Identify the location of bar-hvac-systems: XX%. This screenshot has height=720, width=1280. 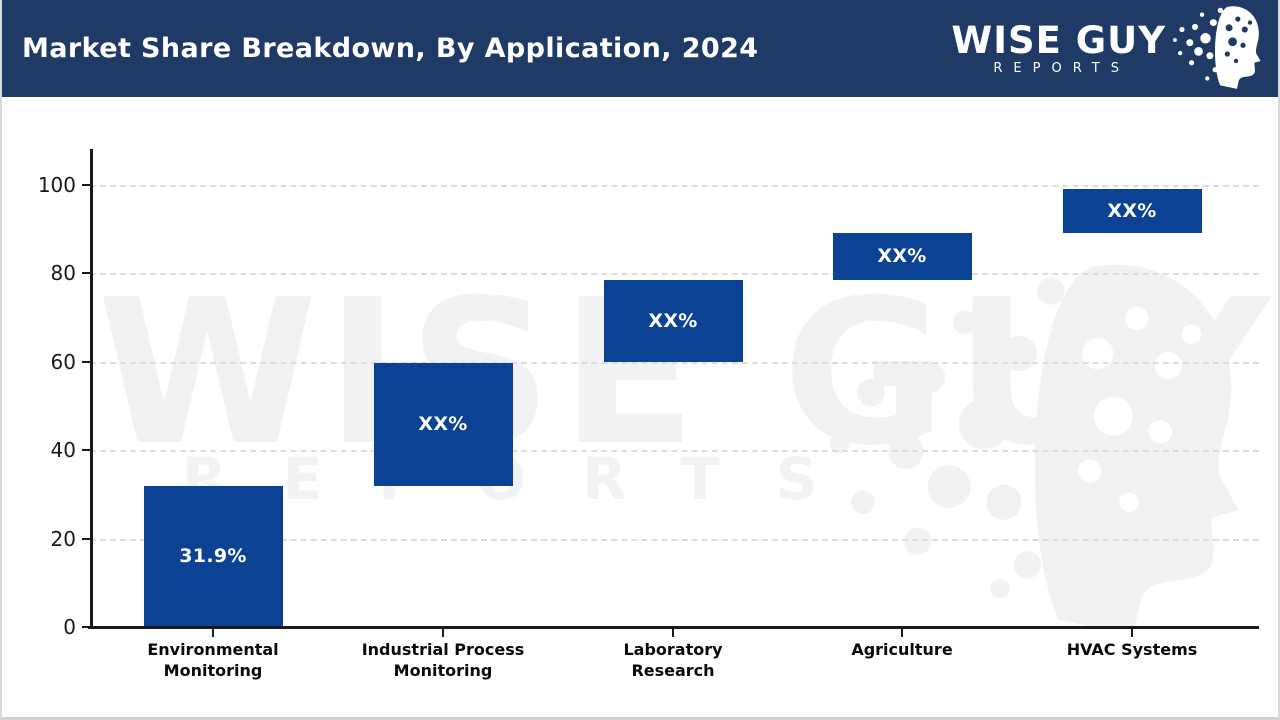
(1132, 210).